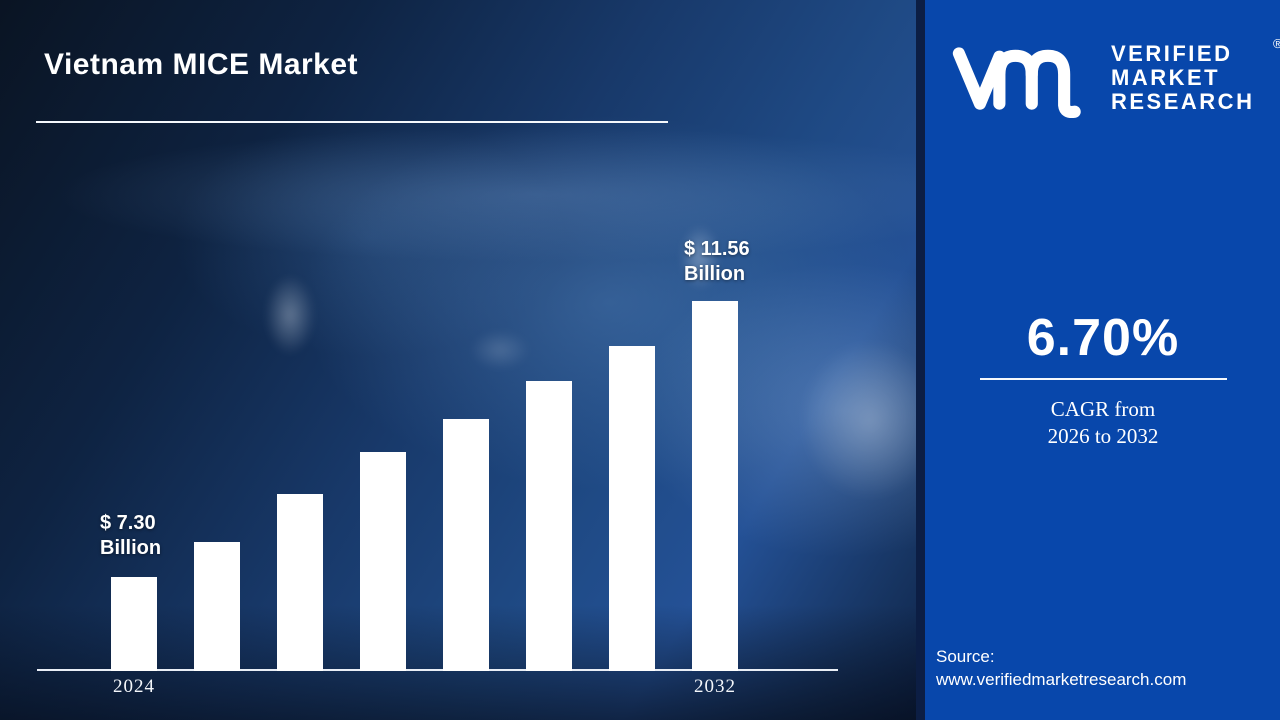 The image size is (1280, 720). Describe the element at coordinates (1276, 43) in the screenshot. I see `registered-trademark-icon: ®` at that location.